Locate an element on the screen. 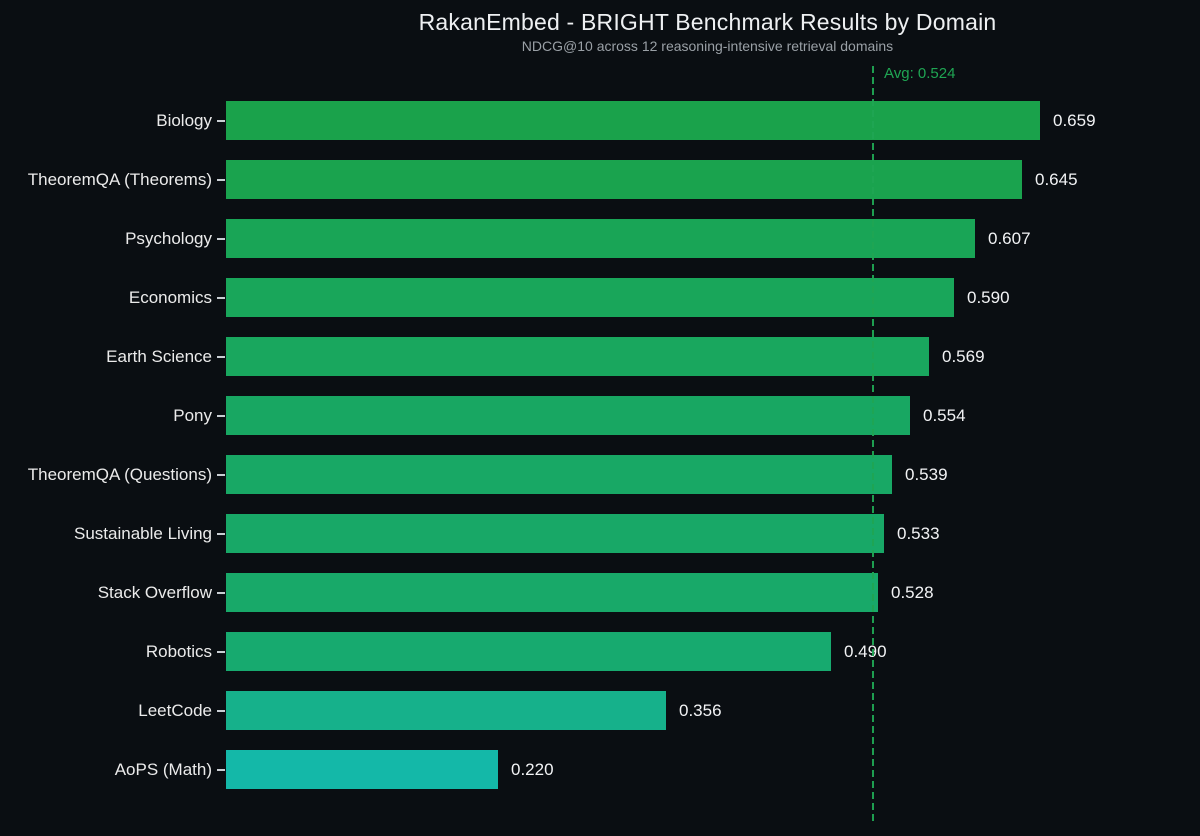  value-label: 0.539 is located at coordinates (926, 474).